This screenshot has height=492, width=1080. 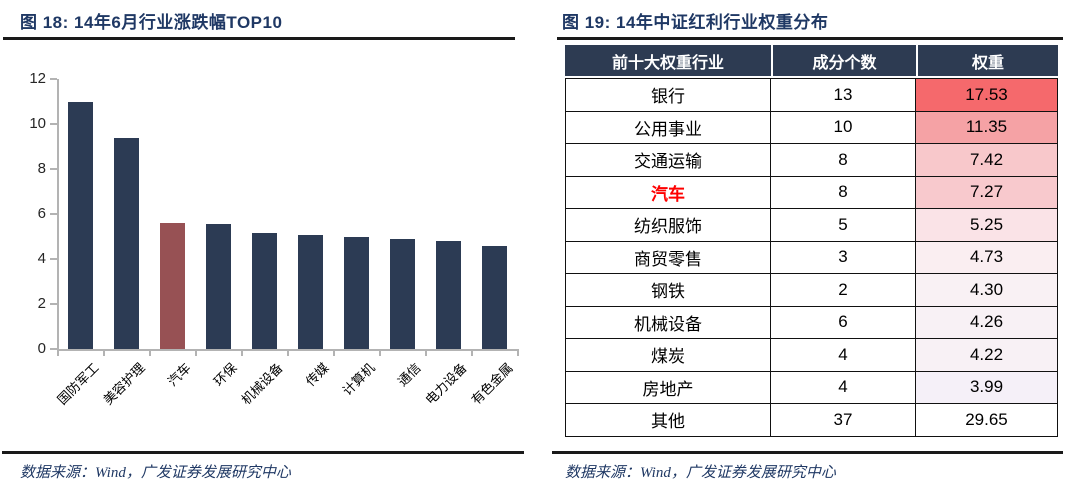 What do you see at coordinates (843, 257) in the screenshot?
I see `cell-count: 3` at bounding box center [843, 257].